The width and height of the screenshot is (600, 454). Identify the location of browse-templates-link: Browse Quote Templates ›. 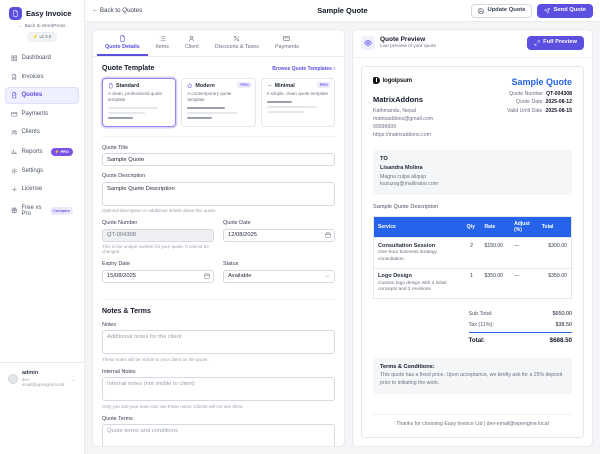
(303, 68).